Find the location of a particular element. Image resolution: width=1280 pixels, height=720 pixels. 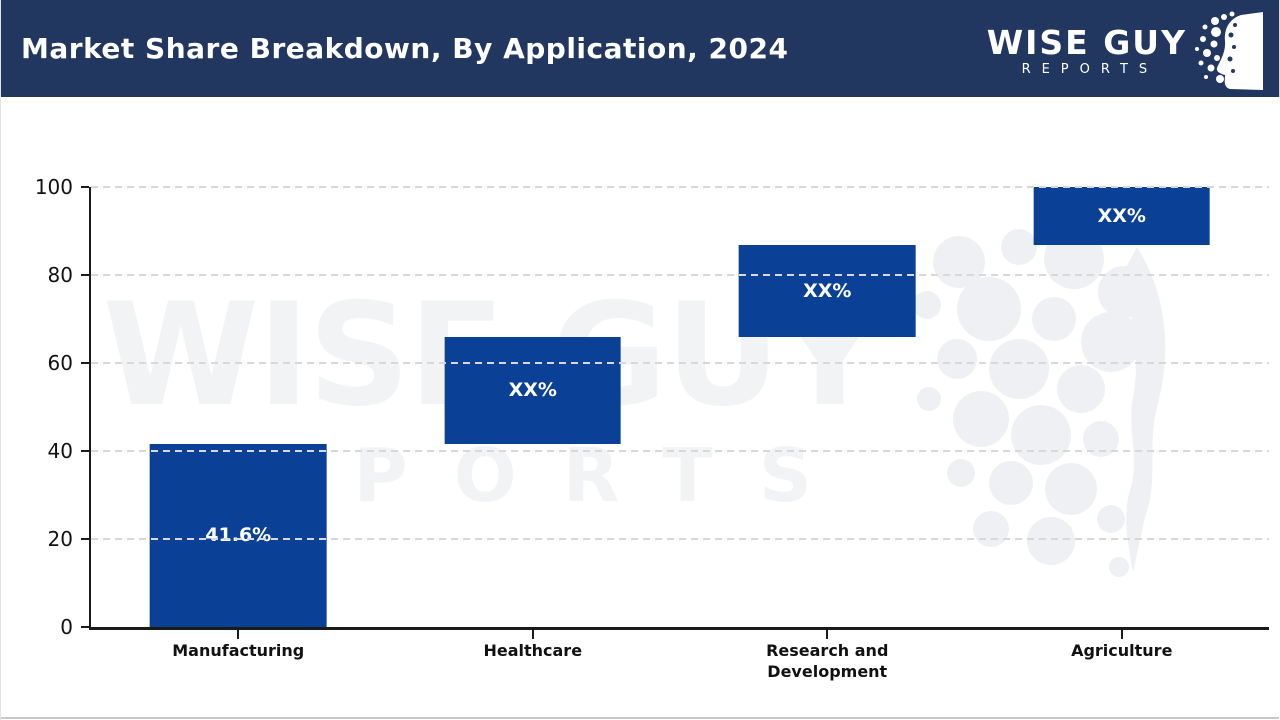

y-axis-tick-label: 80 is located at coordinates (60, 275).